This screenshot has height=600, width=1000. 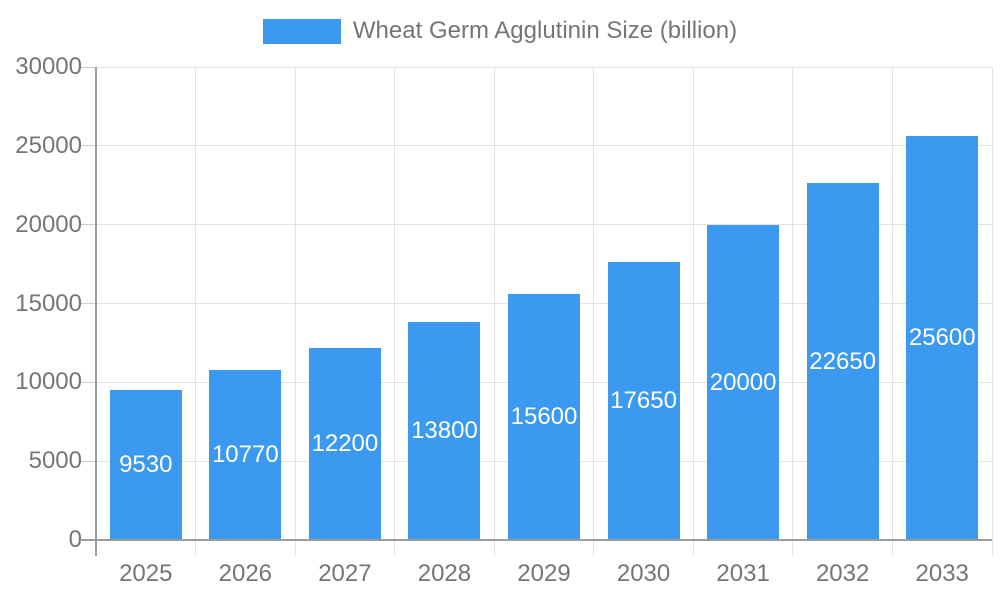 What do you see at coordinates (643, 573) in the screenshot?
I see `x-axis-tick-label: 2030` at bounding box center [643, 573].